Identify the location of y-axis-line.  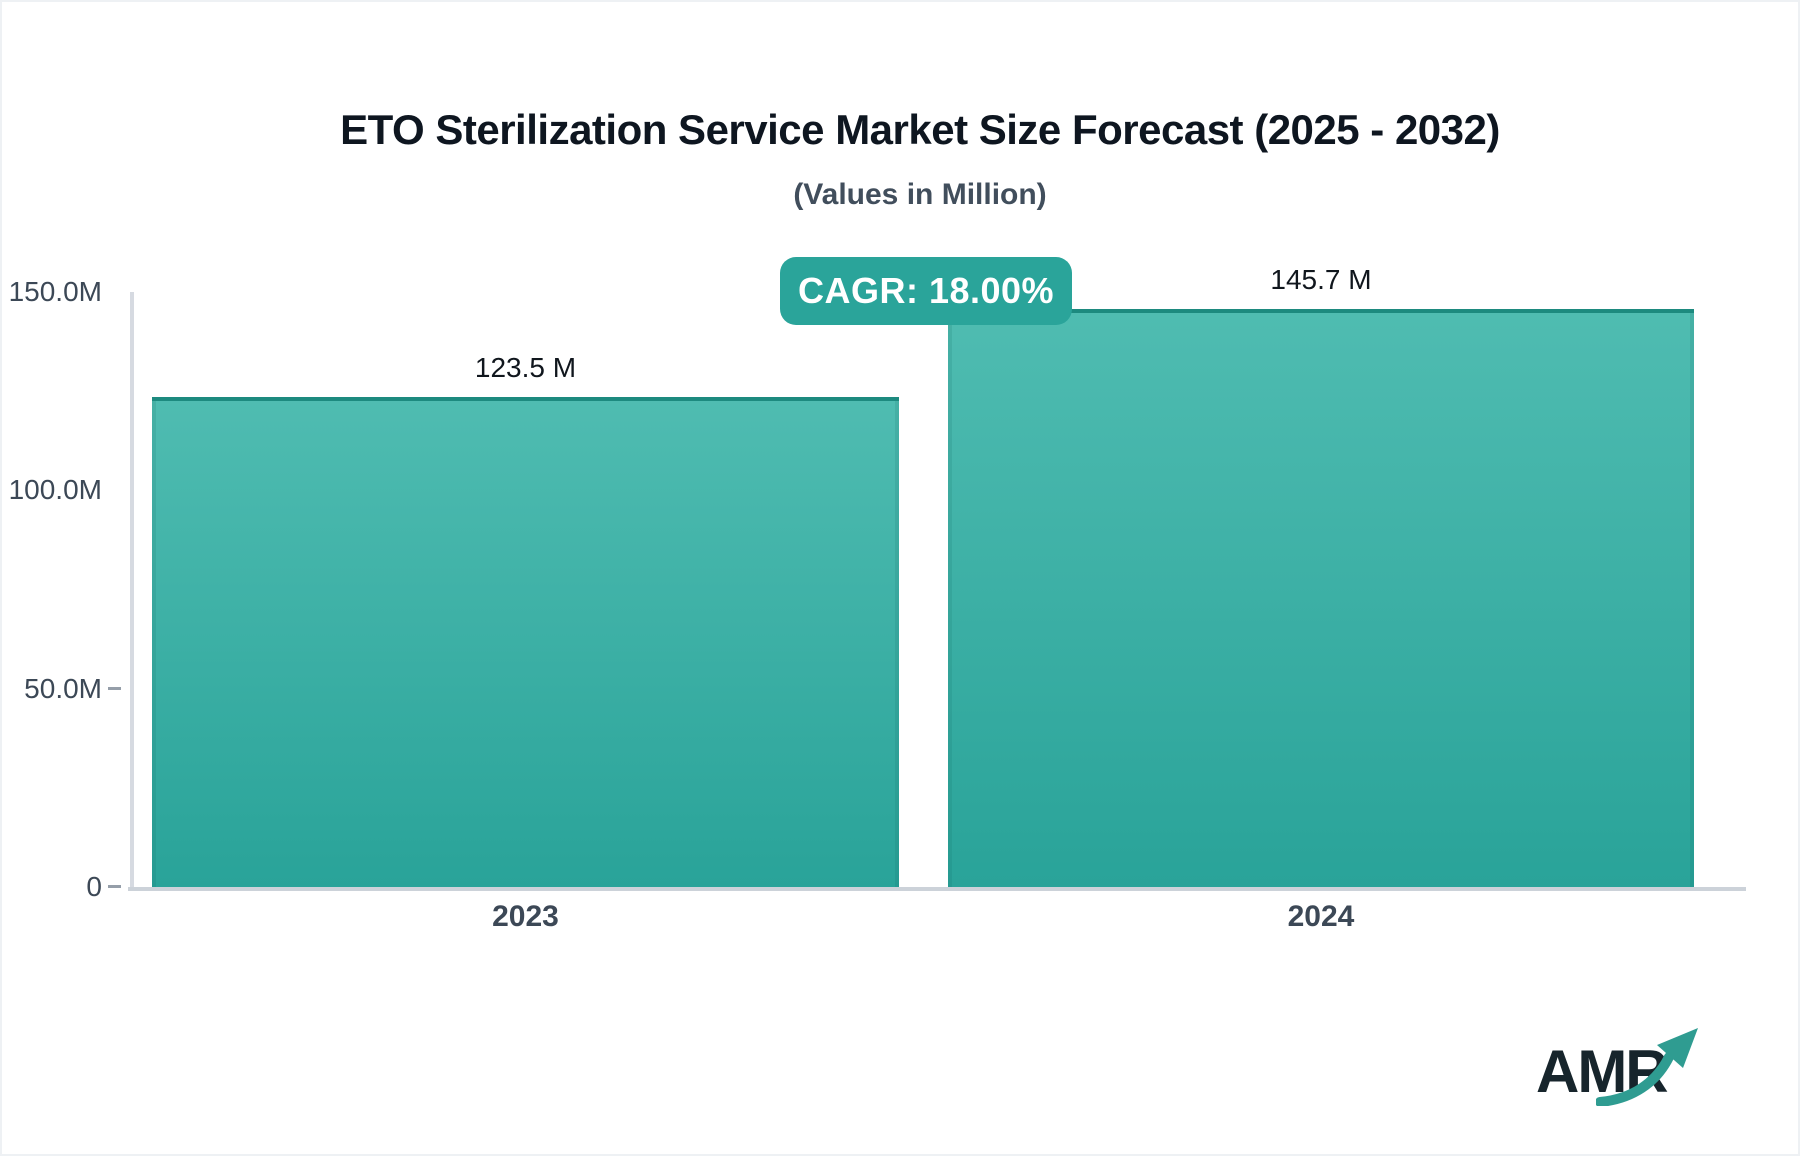
(132, 590).